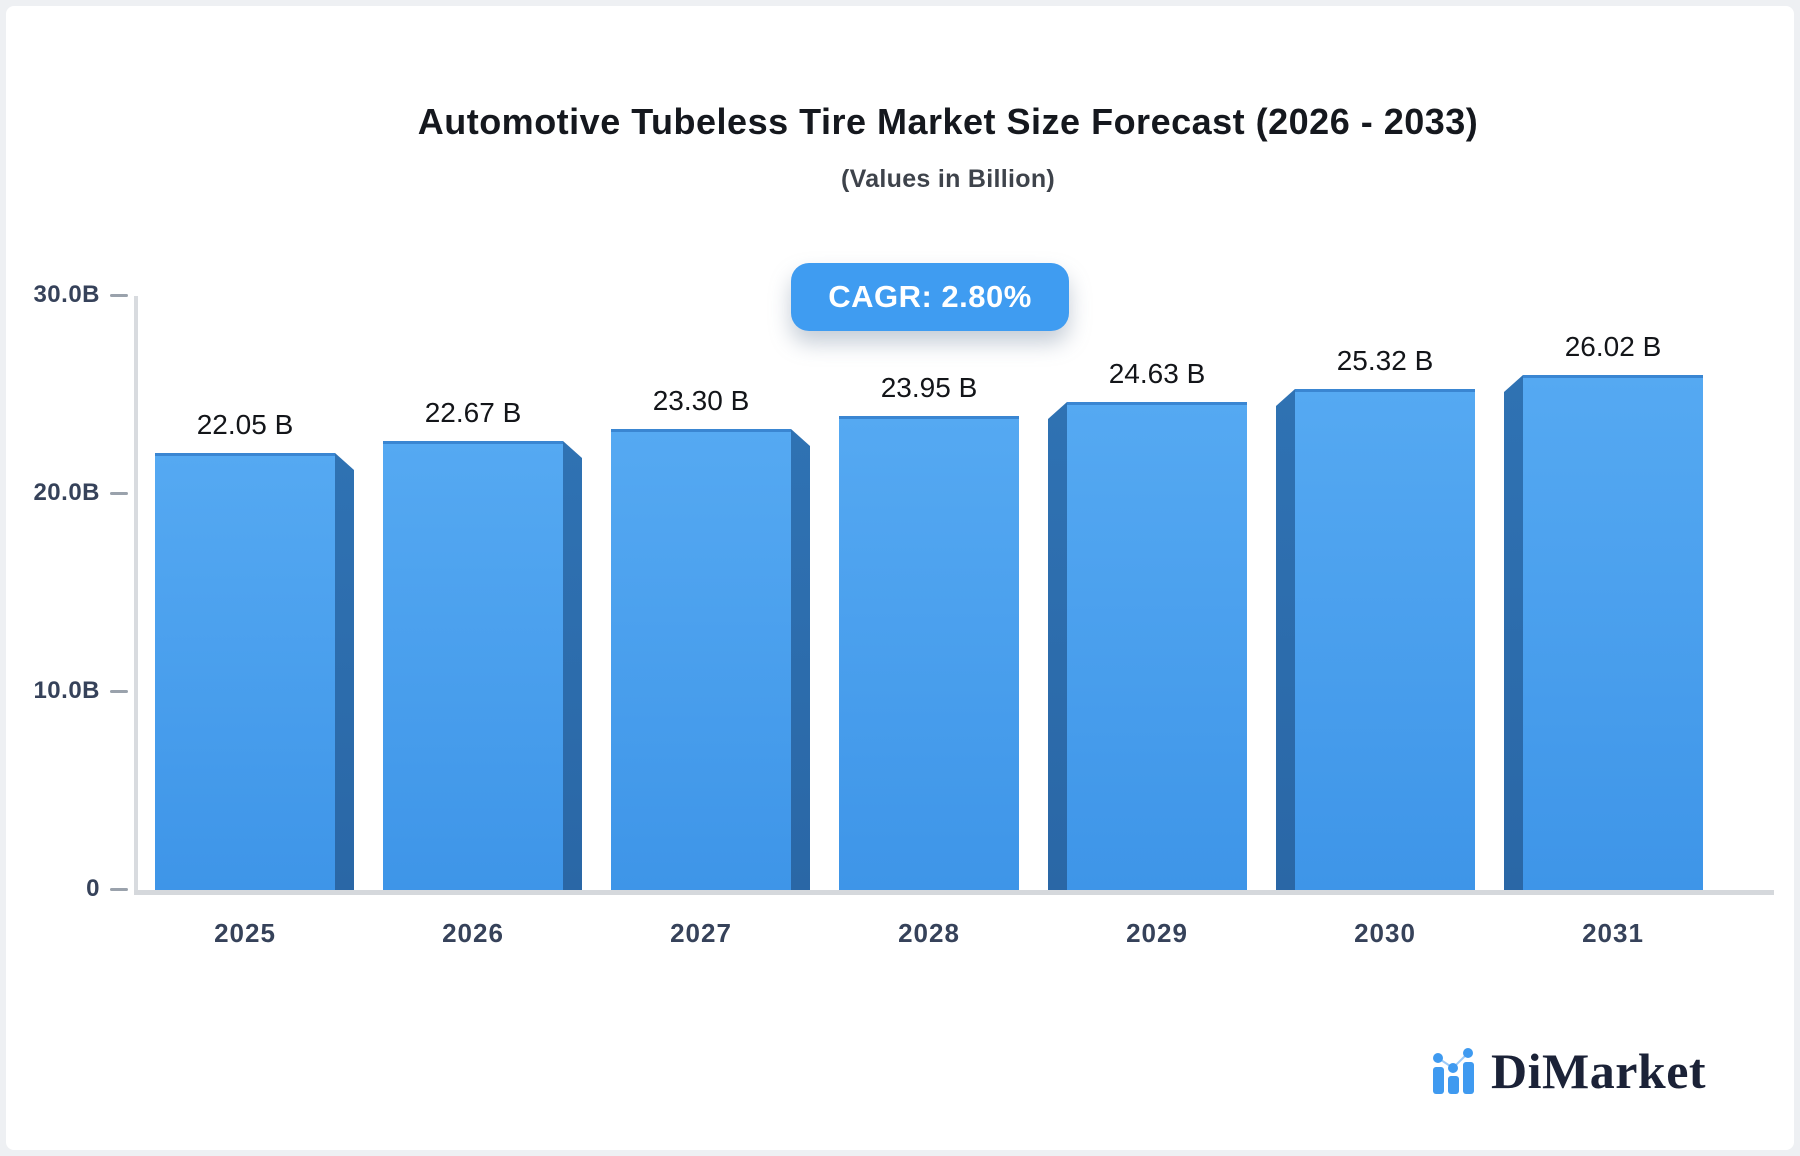 This screenshot has height=1156, width=1800. Describe the element at coordinates (701, 933) in the screenshot. I see `x-axis-label-2027: 2027` at that location.